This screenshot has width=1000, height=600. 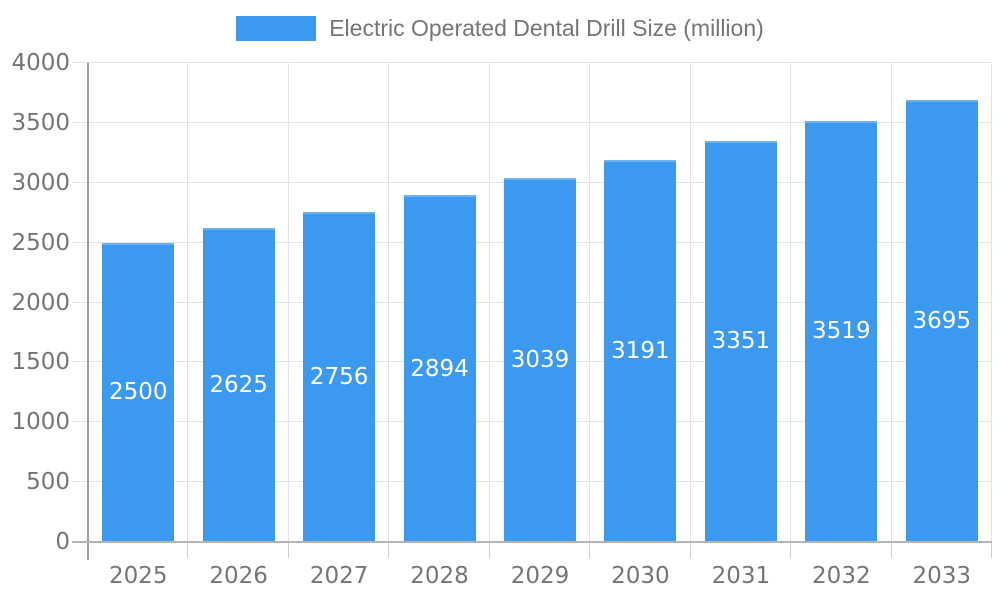 What do you see at coordinates (138, 576) in the screenshot?
I see `x-axis-label: 2025` at bounding box center [138, 576].